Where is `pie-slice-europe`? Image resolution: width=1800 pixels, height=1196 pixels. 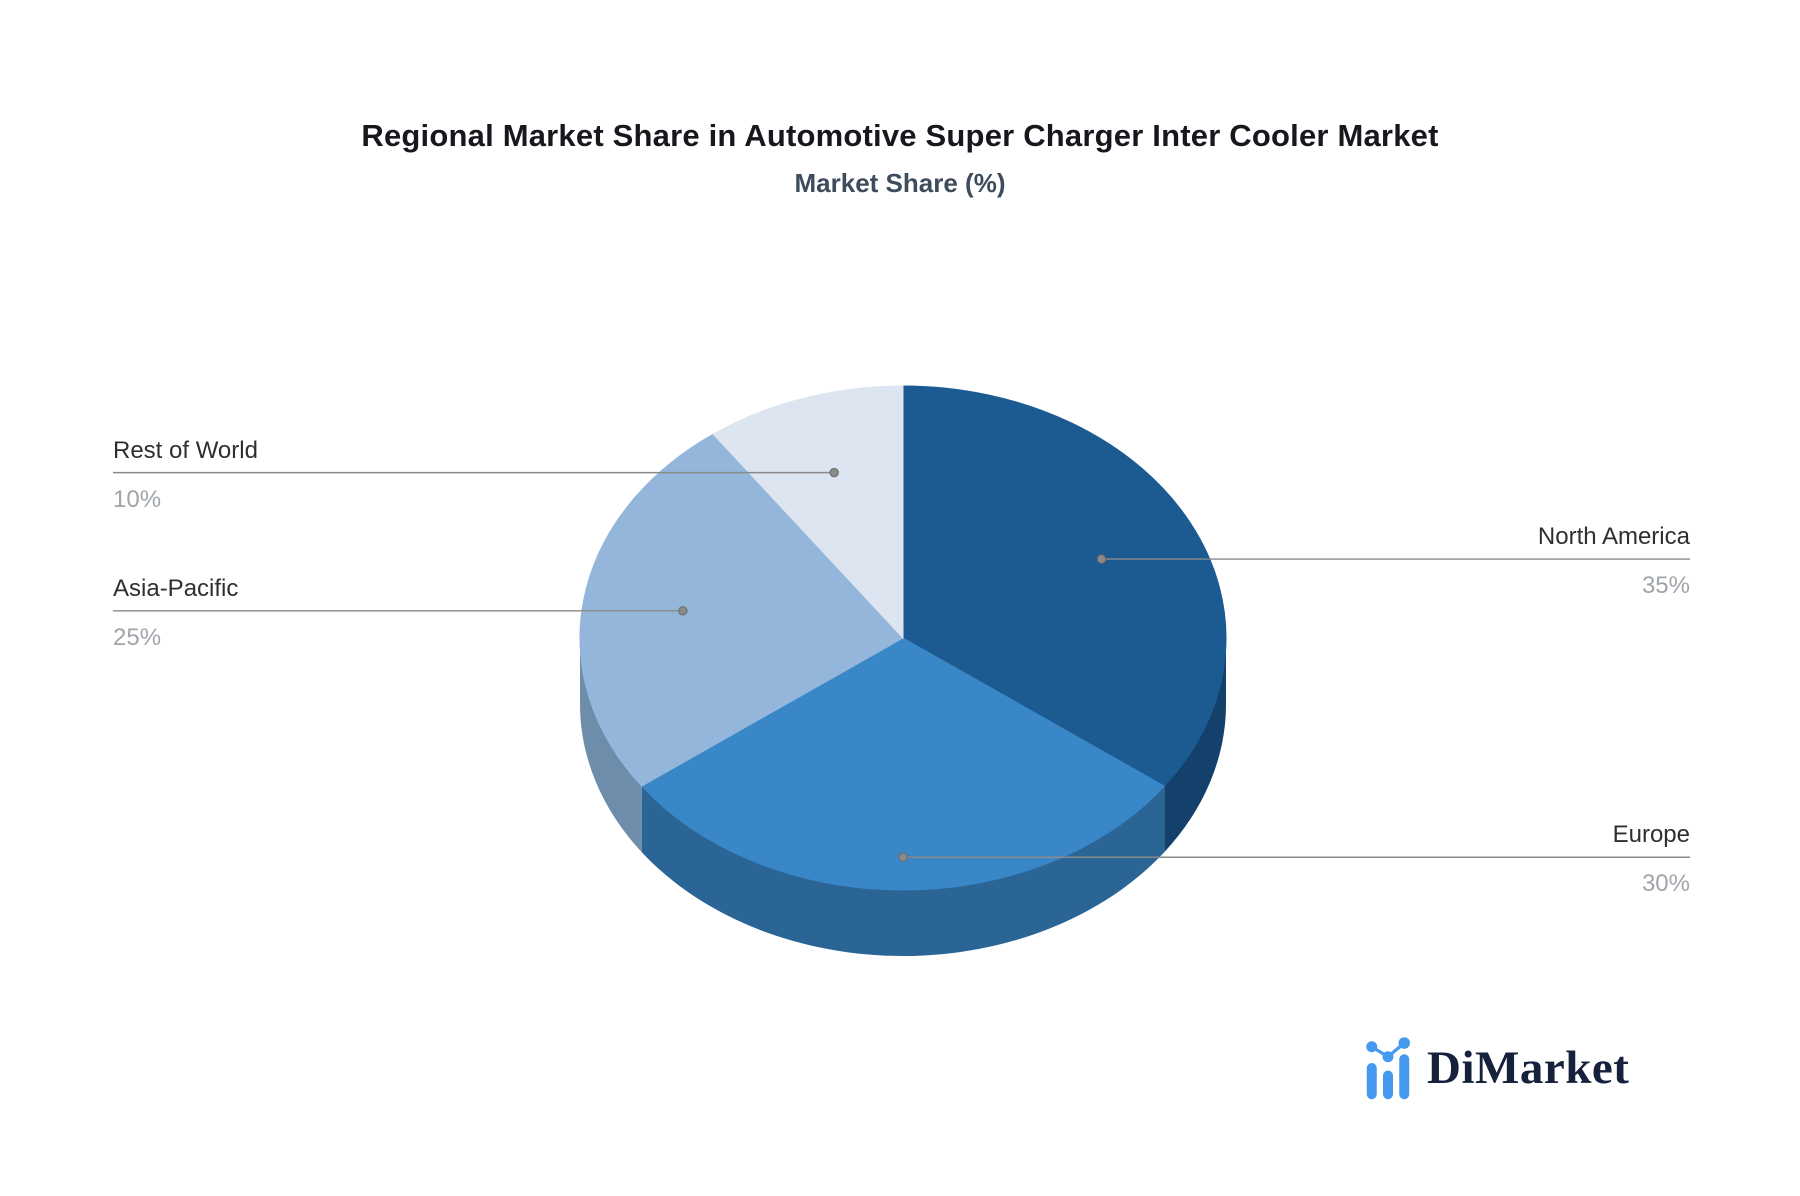
pie-slice-europe is located at coordinates (903, 764).